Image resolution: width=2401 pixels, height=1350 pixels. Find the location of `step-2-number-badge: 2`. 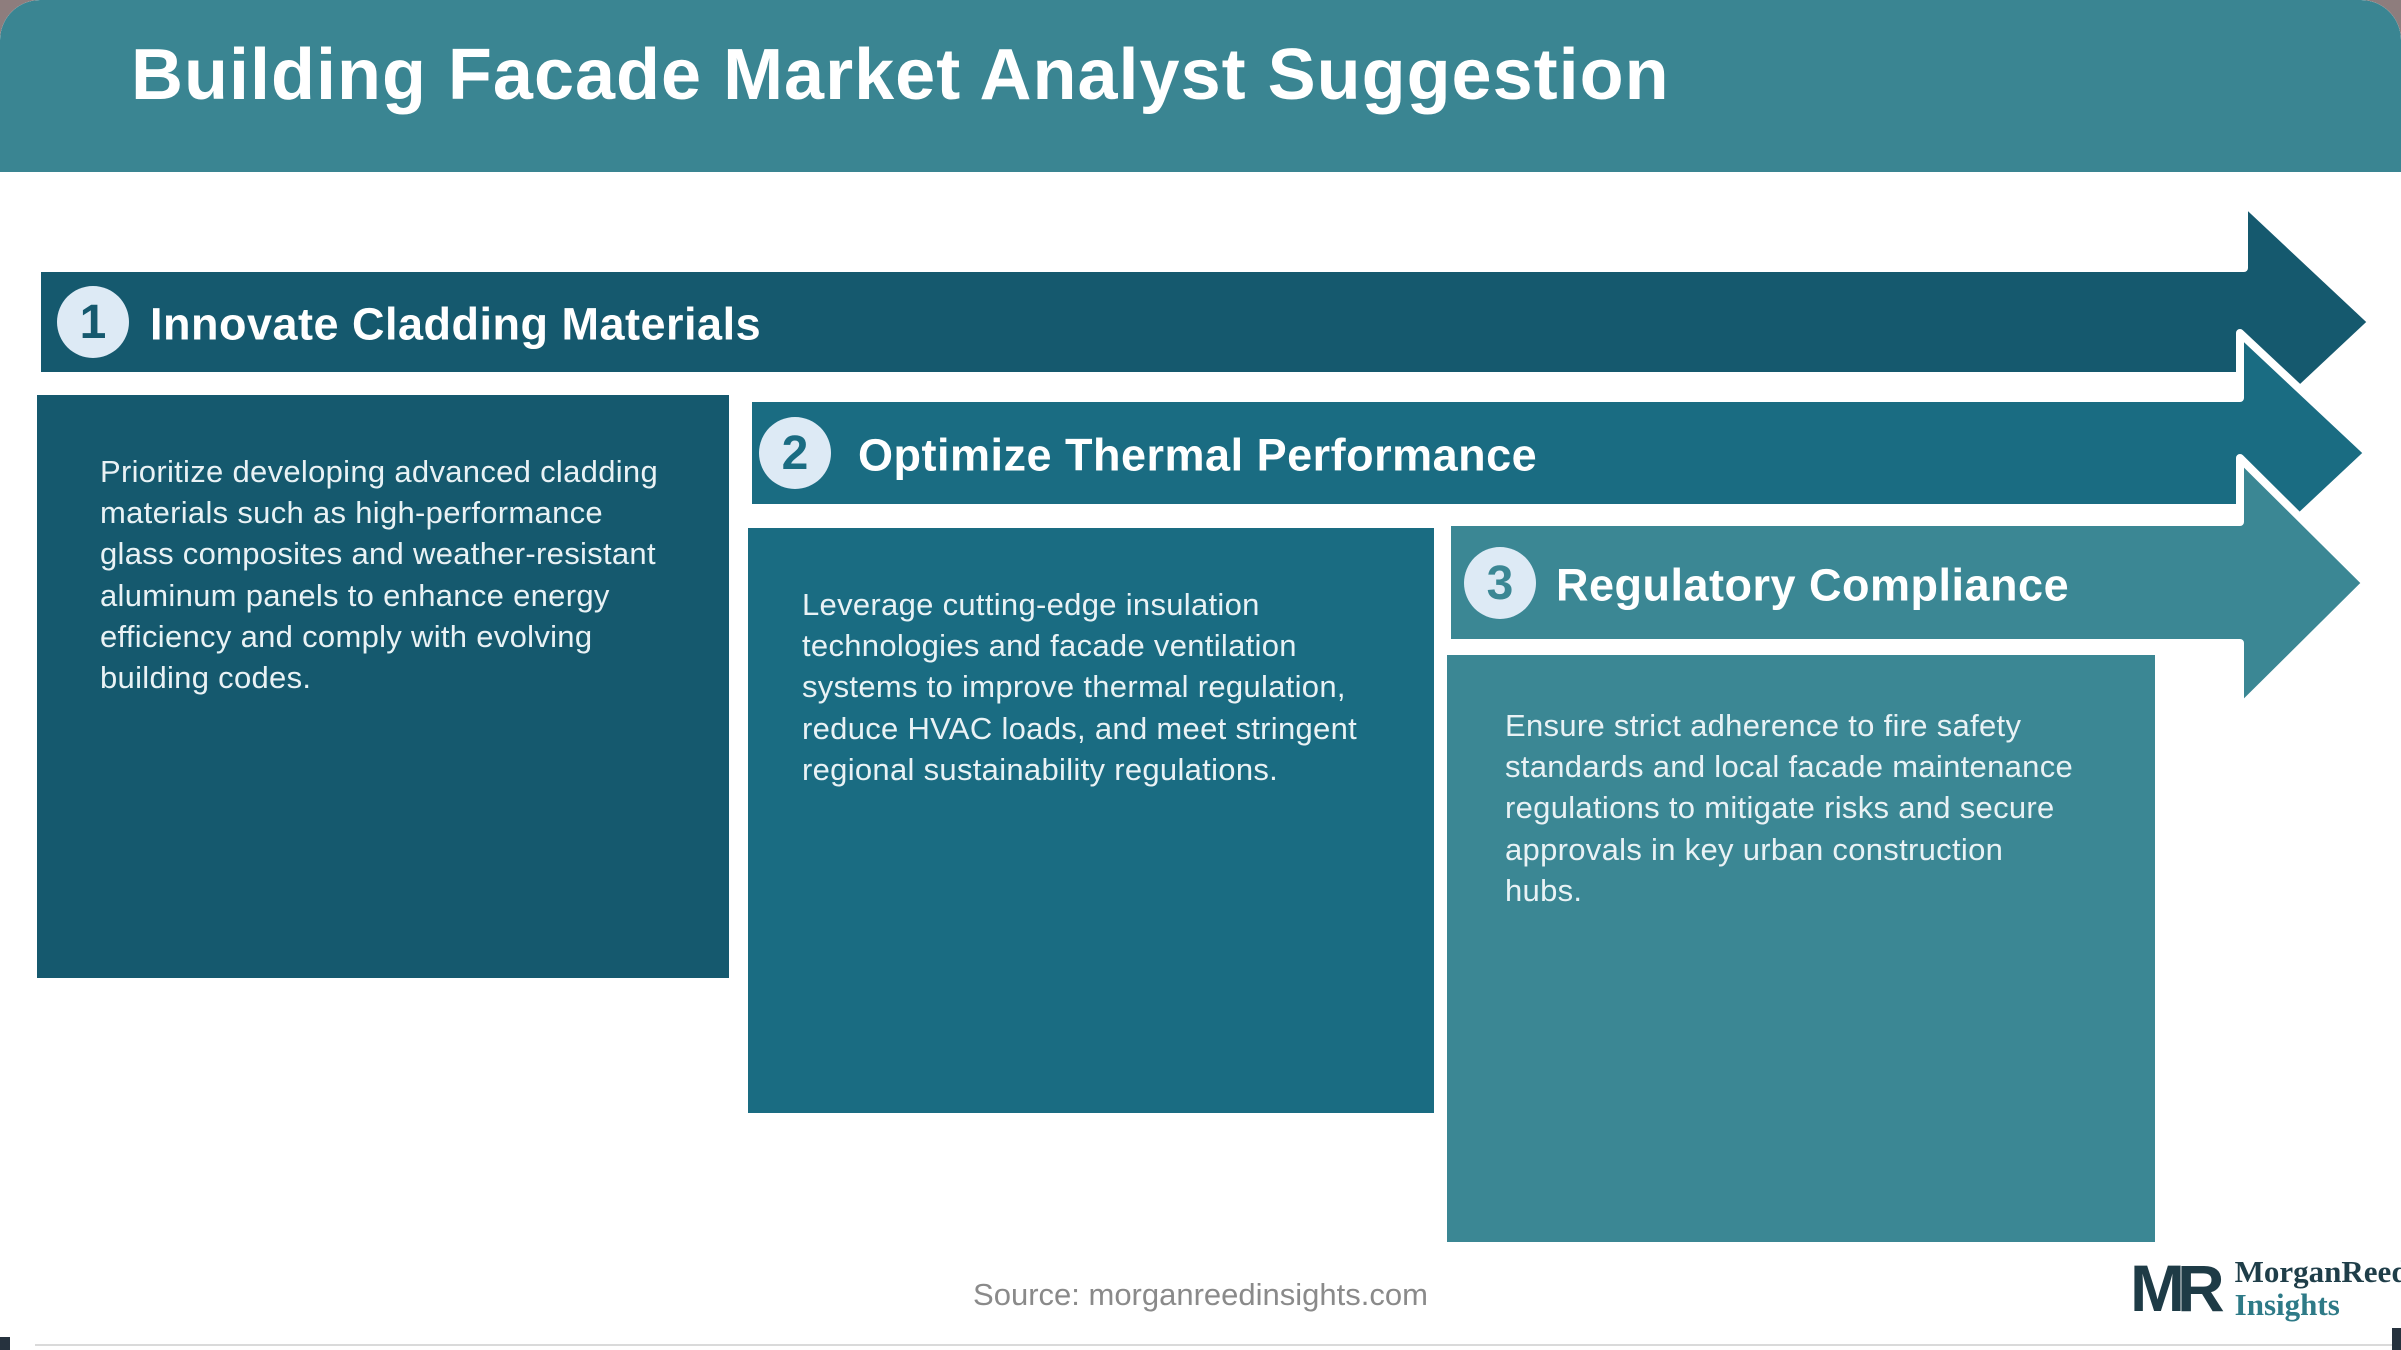

step-2-number-badge: 2 is located at coordinates (795, 453).